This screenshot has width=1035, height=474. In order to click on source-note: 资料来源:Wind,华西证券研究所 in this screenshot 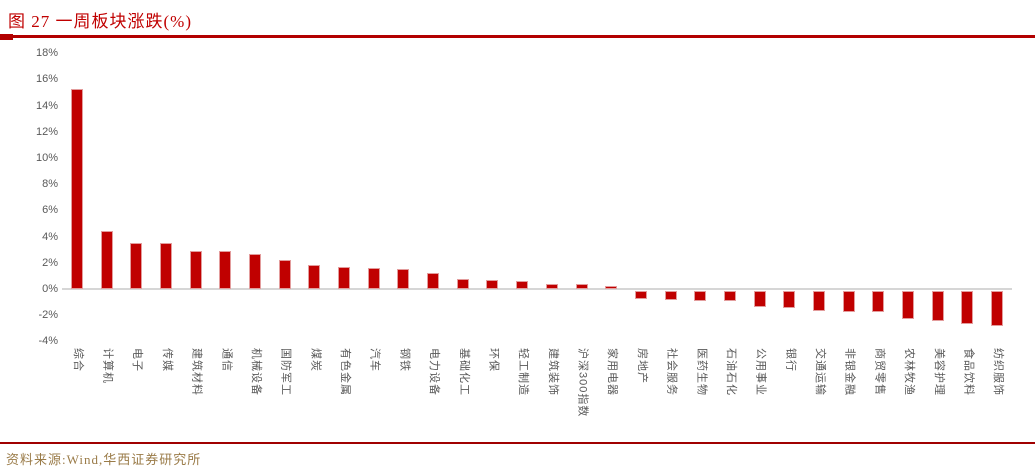, I will do `click(104, 459)`.